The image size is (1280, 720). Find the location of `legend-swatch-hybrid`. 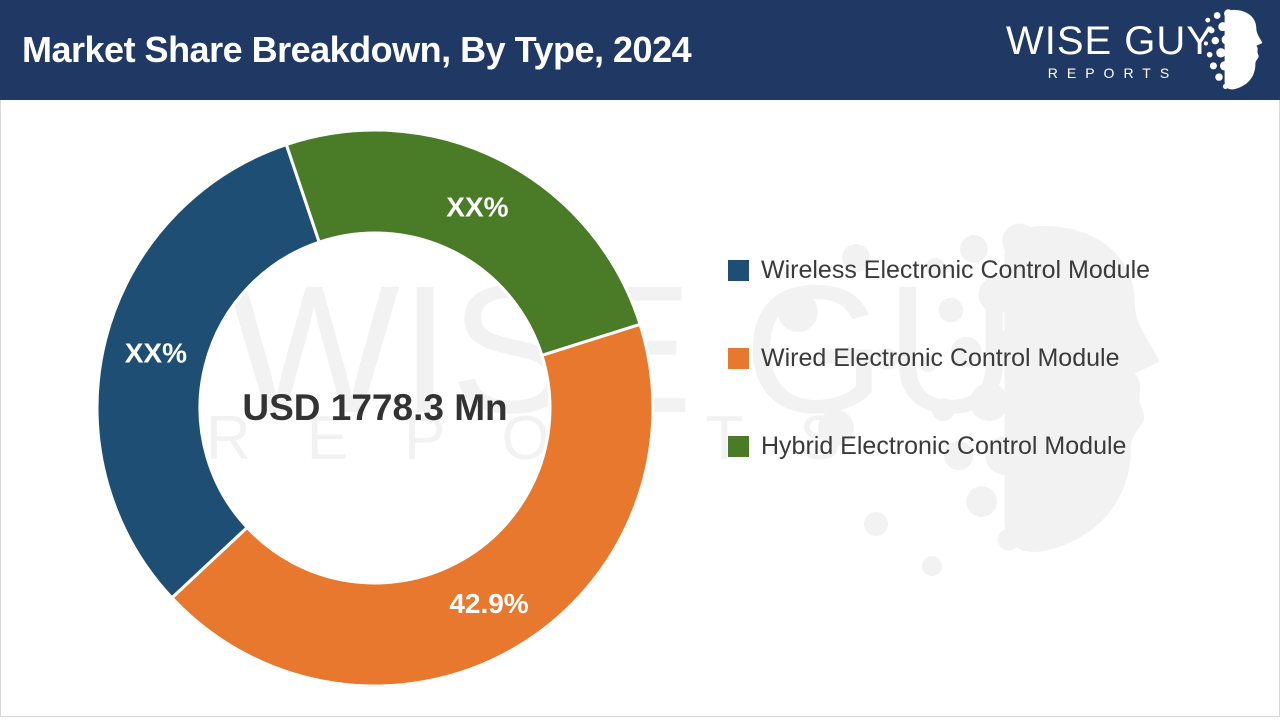

legend-swatch-hybrid is located at coordinates (738, 446).